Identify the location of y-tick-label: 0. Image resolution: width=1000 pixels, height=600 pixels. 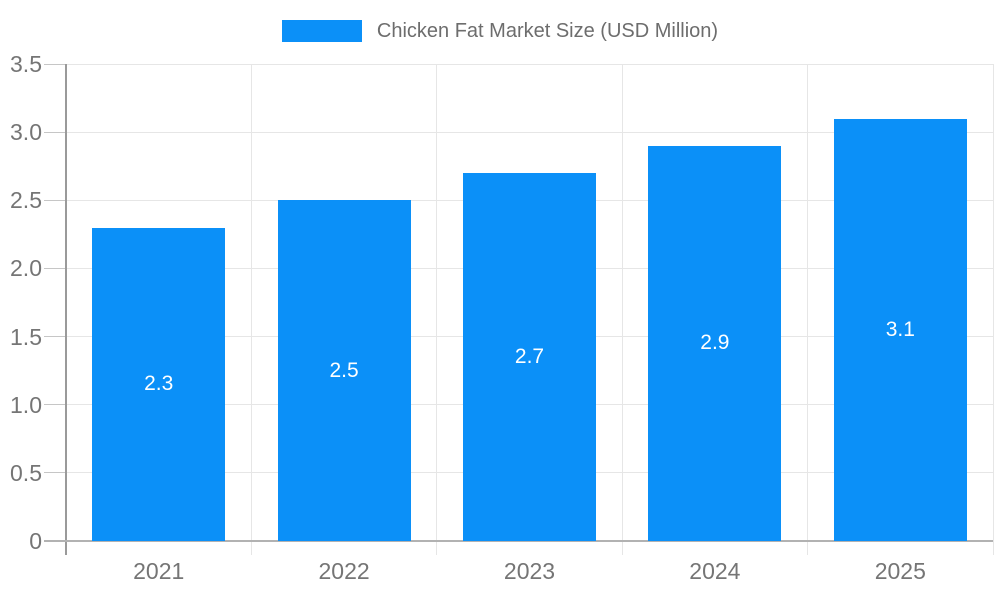
(35, 541).